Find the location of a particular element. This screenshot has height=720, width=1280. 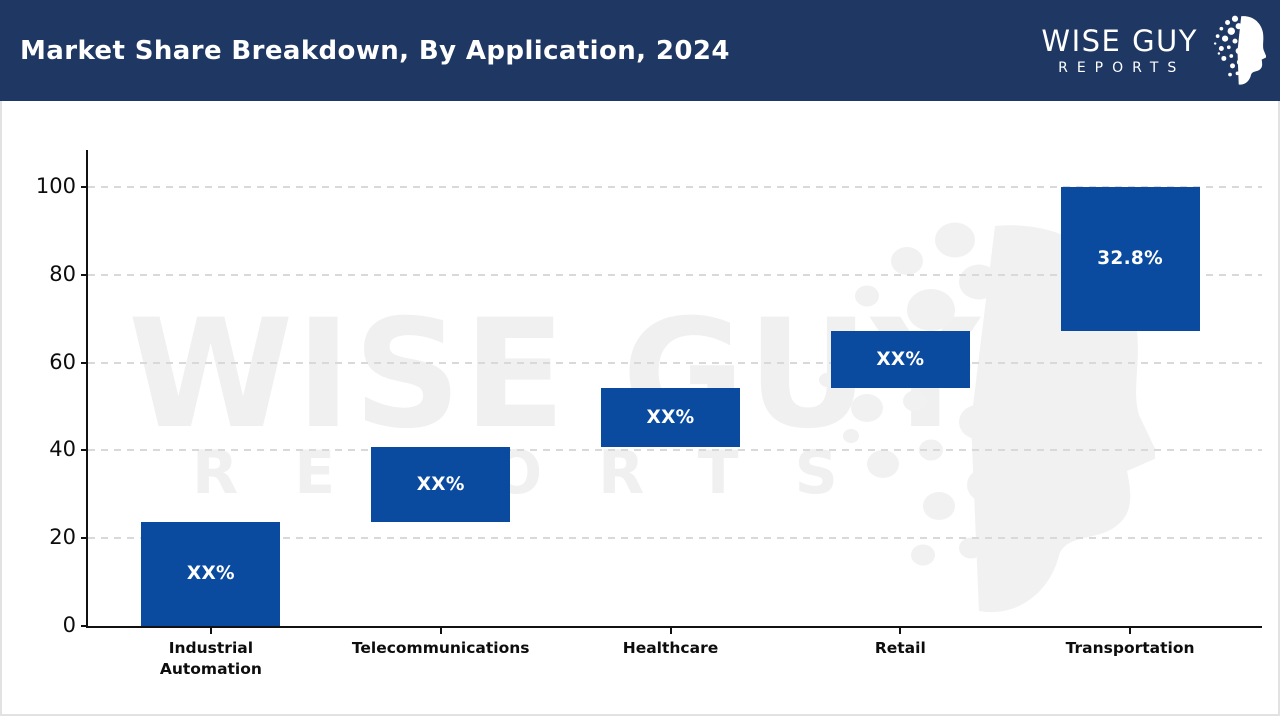

logo-head-icon is located at coordinates (1239, 50).